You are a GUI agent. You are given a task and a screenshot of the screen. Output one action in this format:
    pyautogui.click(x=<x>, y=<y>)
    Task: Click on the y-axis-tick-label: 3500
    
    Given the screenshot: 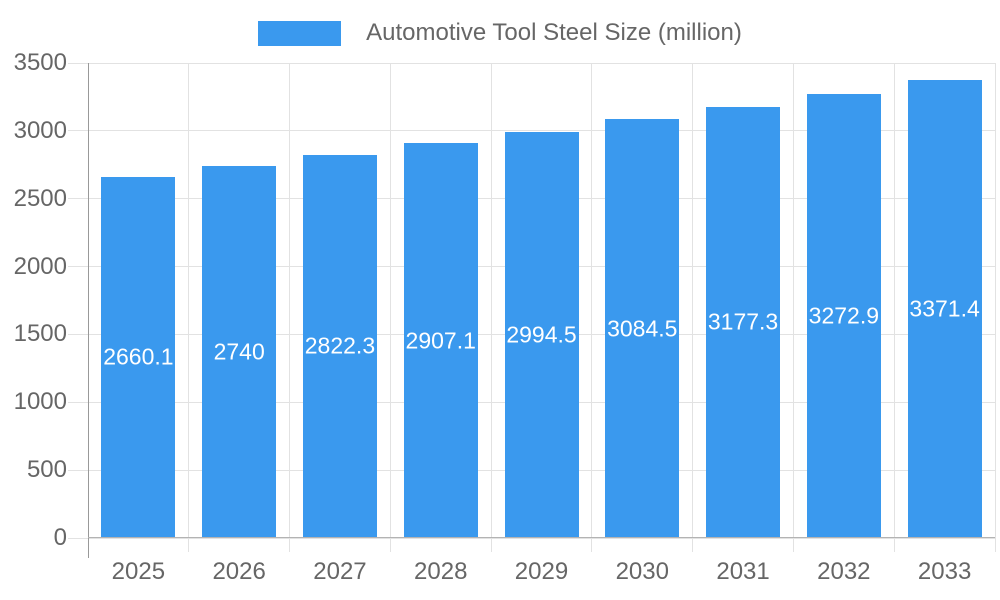 What is the action you would take?
    pyautogui.click(x=40, y=62)
    